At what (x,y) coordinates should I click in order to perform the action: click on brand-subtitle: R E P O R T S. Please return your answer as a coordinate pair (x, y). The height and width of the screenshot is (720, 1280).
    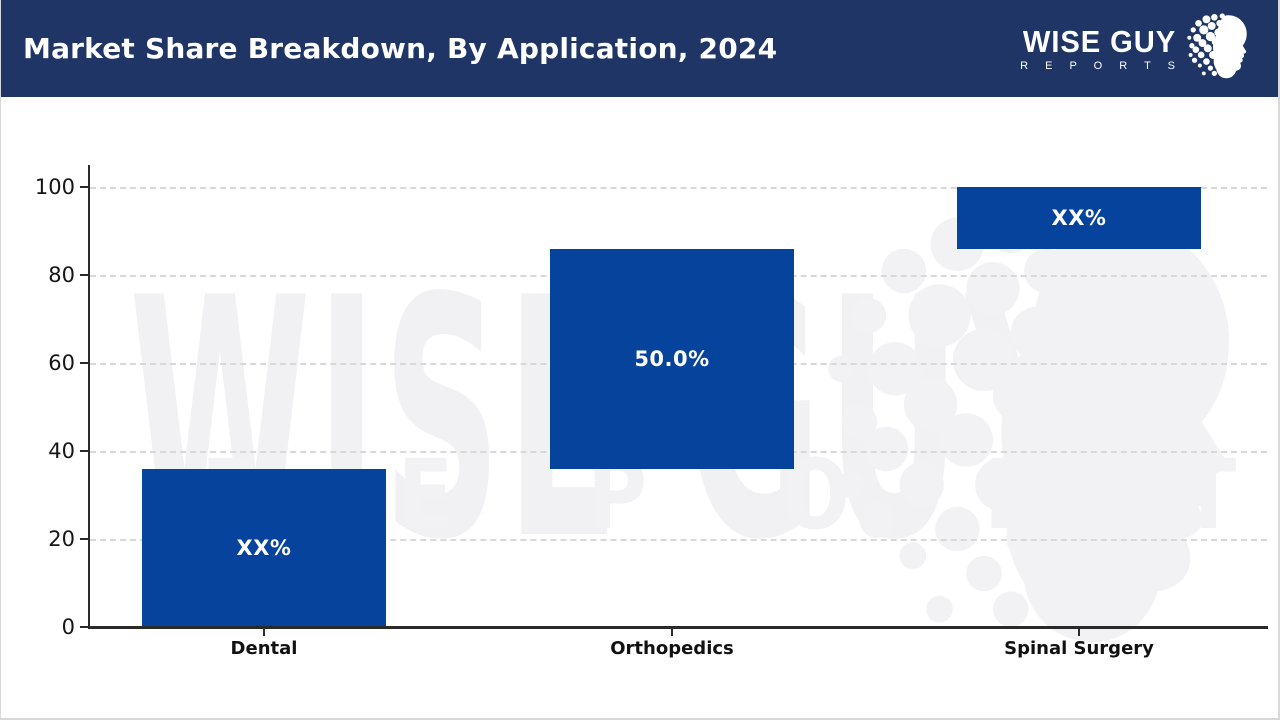
    Looking at the image, I should click on (1101, 65).